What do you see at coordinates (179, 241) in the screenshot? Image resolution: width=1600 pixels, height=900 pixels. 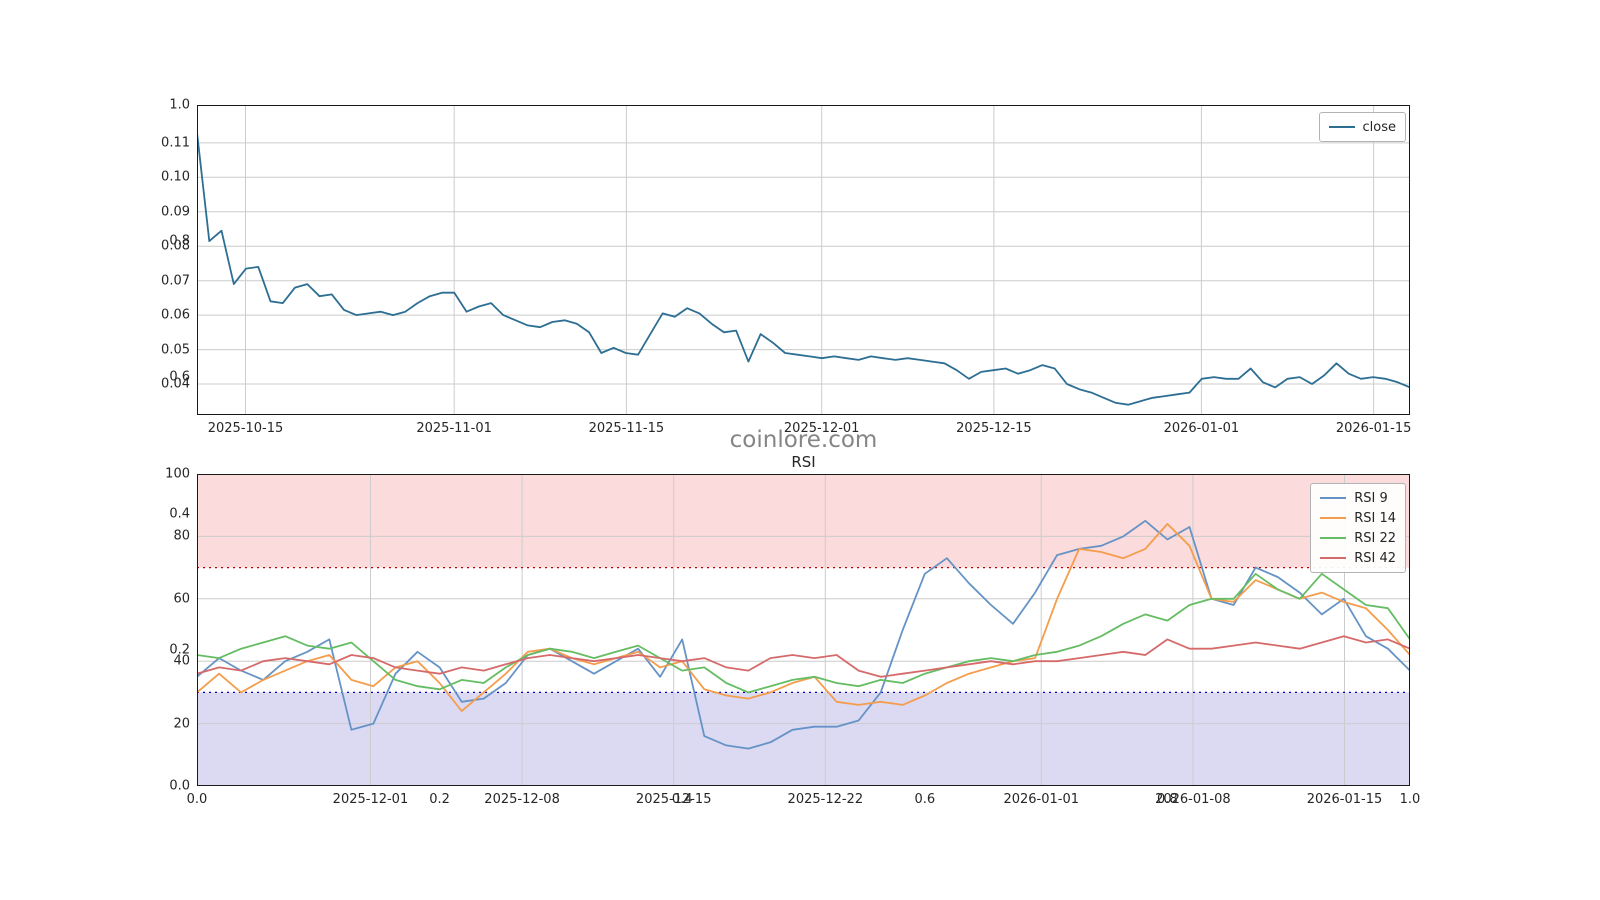 I see `overlay-y-tick-label: 0.8` at bounding box center [179, 241].